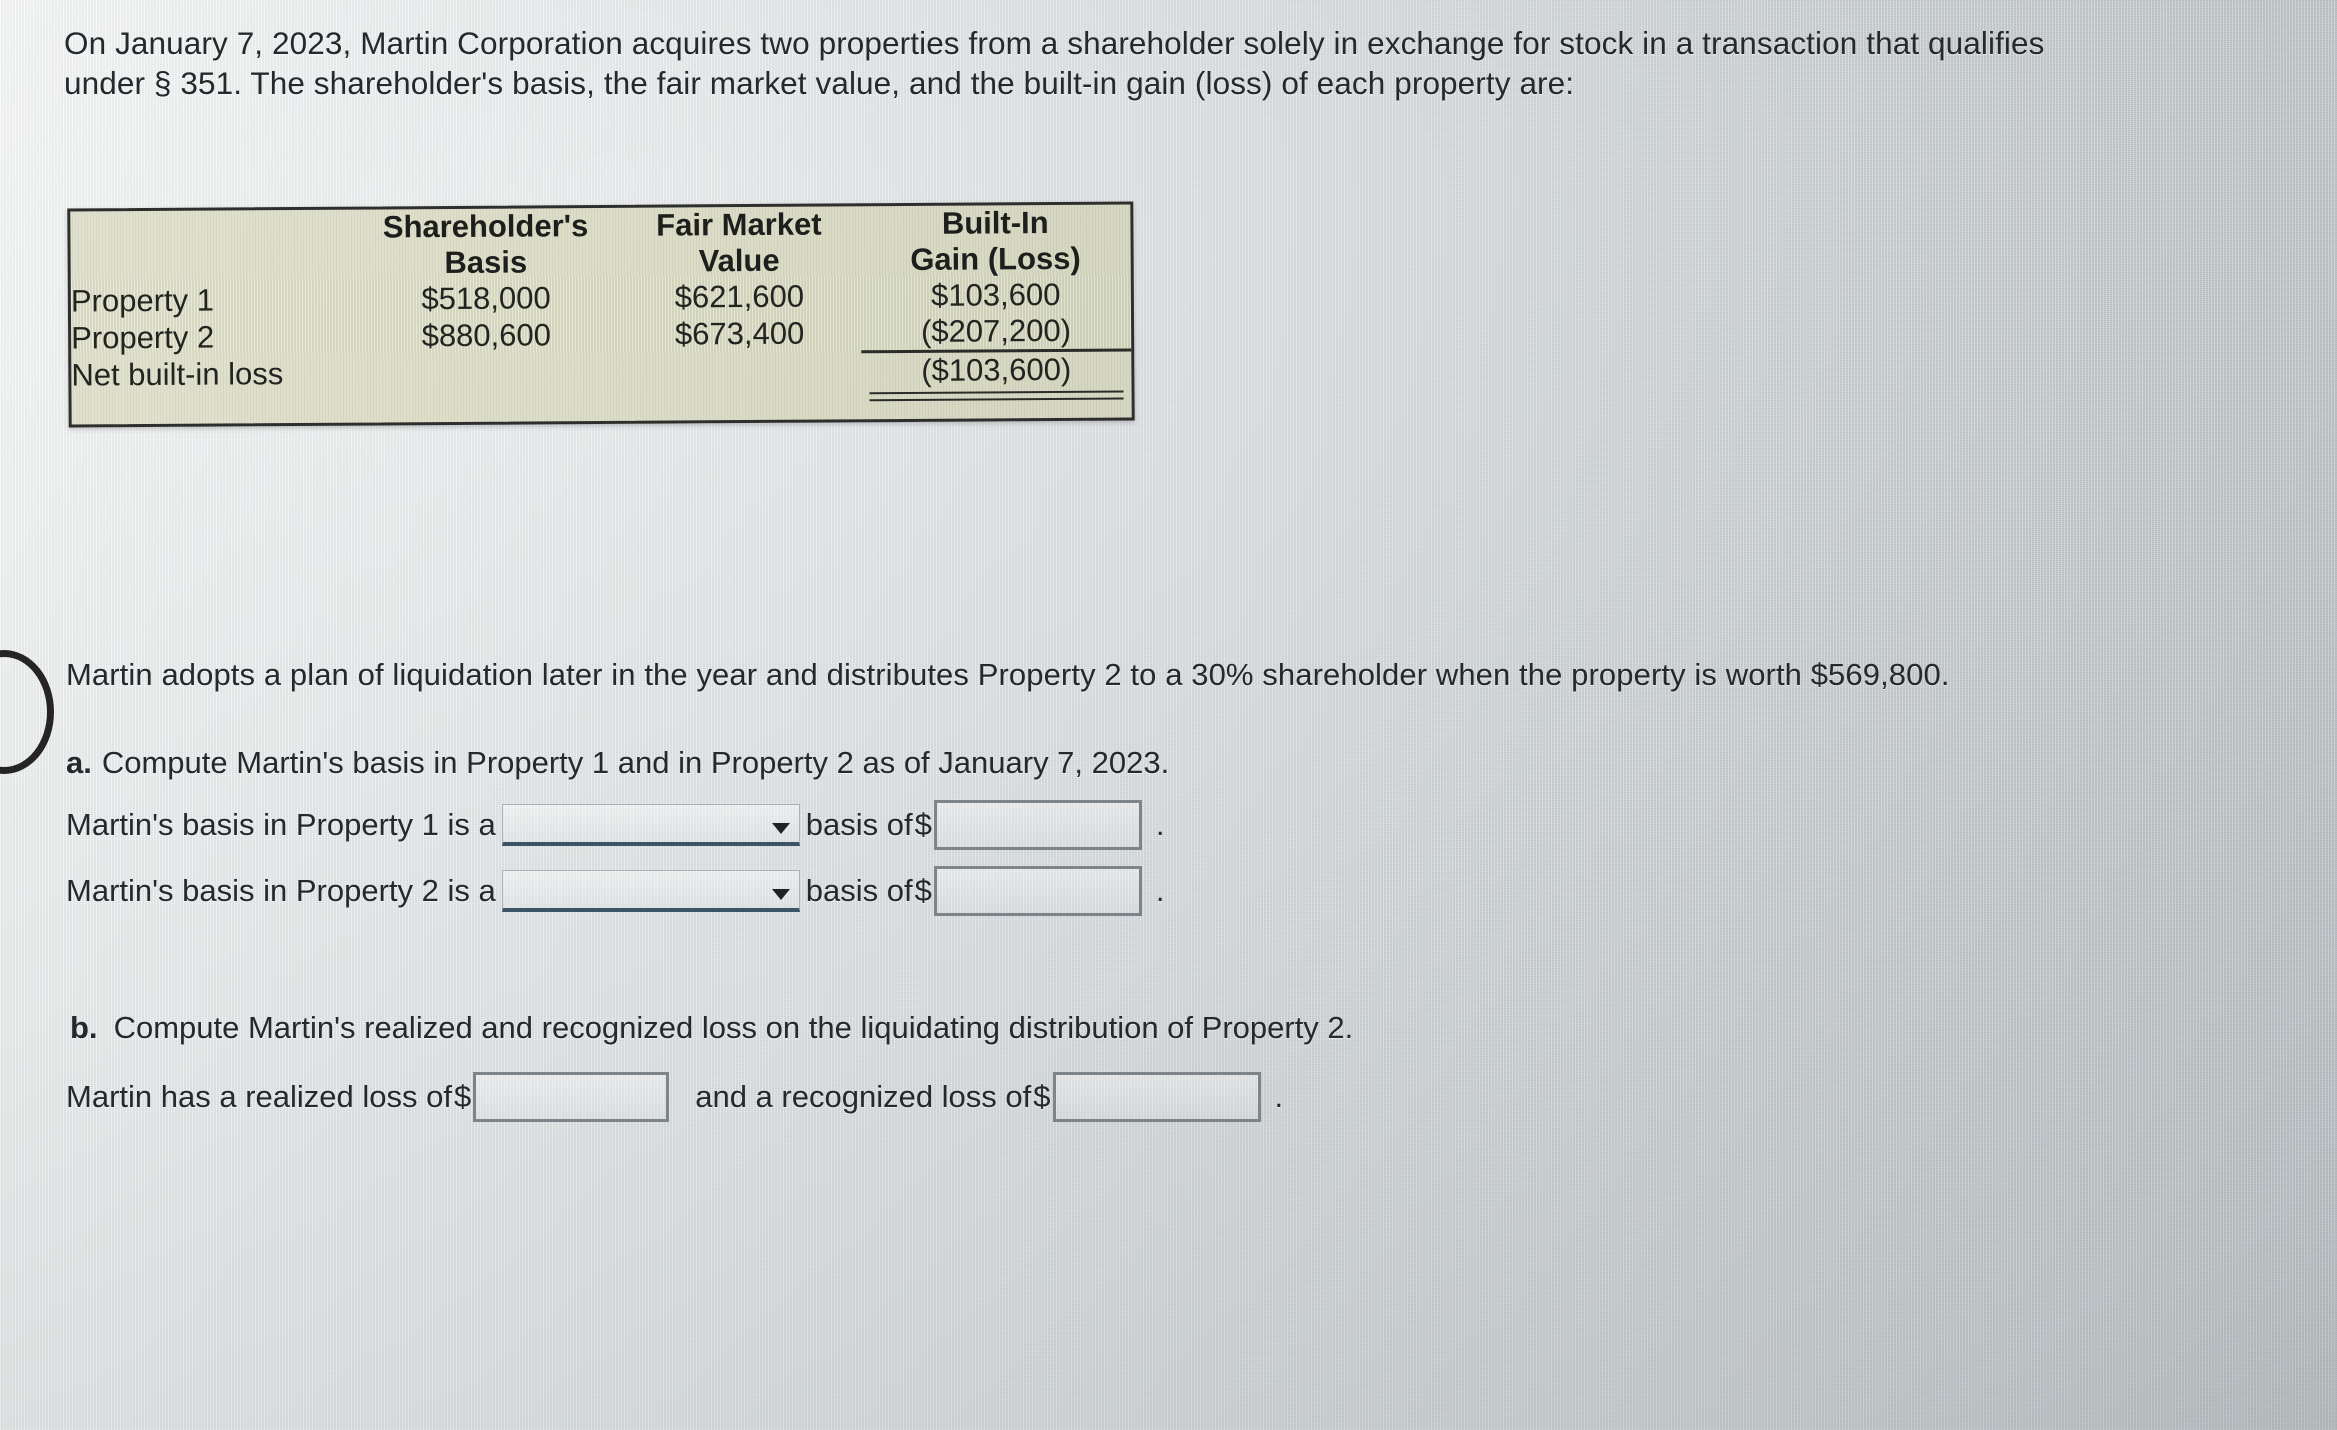 This screenshot has height=1430, width=2337. Describe the element at coordinates (739, 260) in the screenshot. I see `header-fmv-line2: Value` at that location.